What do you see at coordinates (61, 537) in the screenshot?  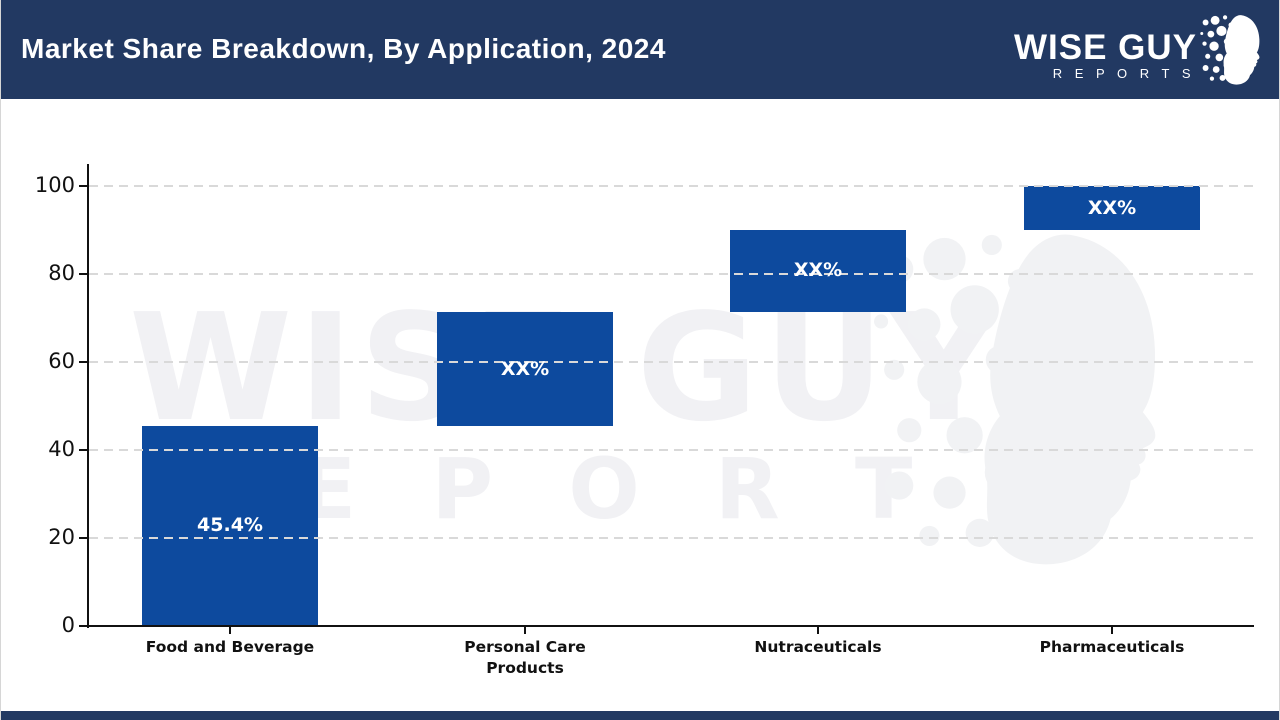 I see `y-tick-label: 20` at bounding box center [61, 537].